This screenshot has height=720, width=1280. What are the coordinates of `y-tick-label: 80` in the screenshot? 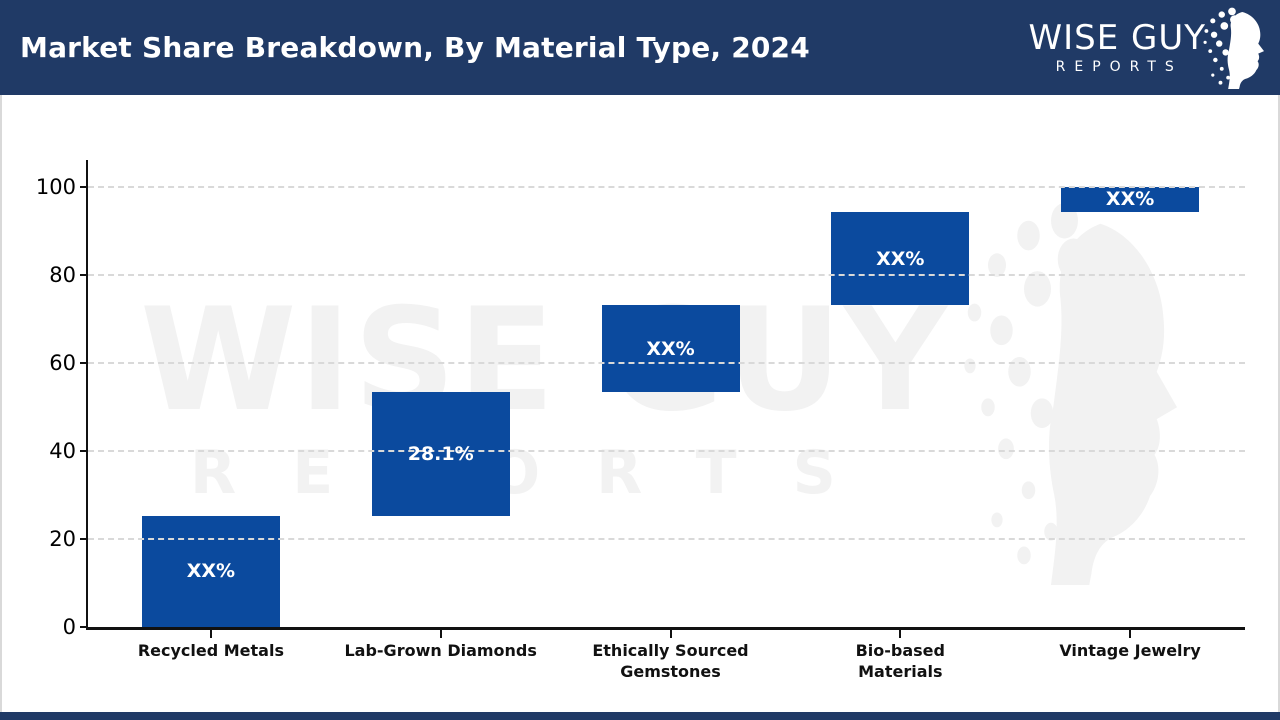 It's located at (62, 274).